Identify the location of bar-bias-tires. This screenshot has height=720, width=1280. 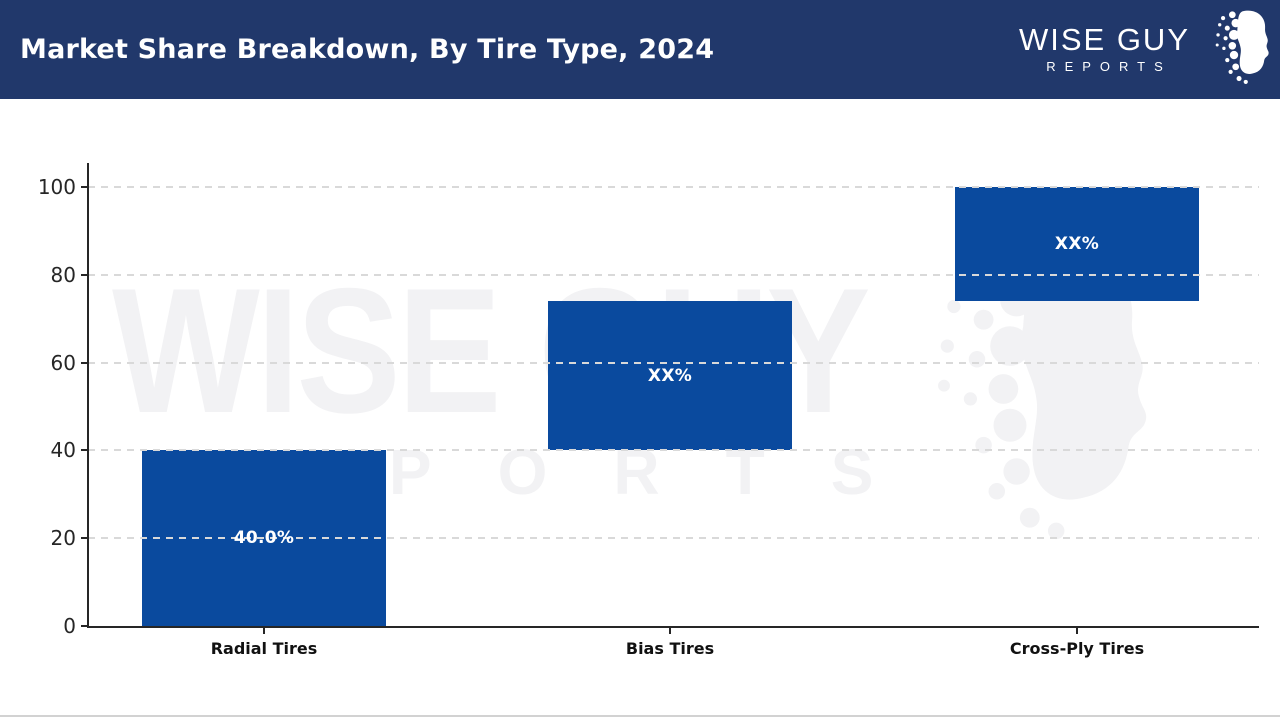
(670, 376).